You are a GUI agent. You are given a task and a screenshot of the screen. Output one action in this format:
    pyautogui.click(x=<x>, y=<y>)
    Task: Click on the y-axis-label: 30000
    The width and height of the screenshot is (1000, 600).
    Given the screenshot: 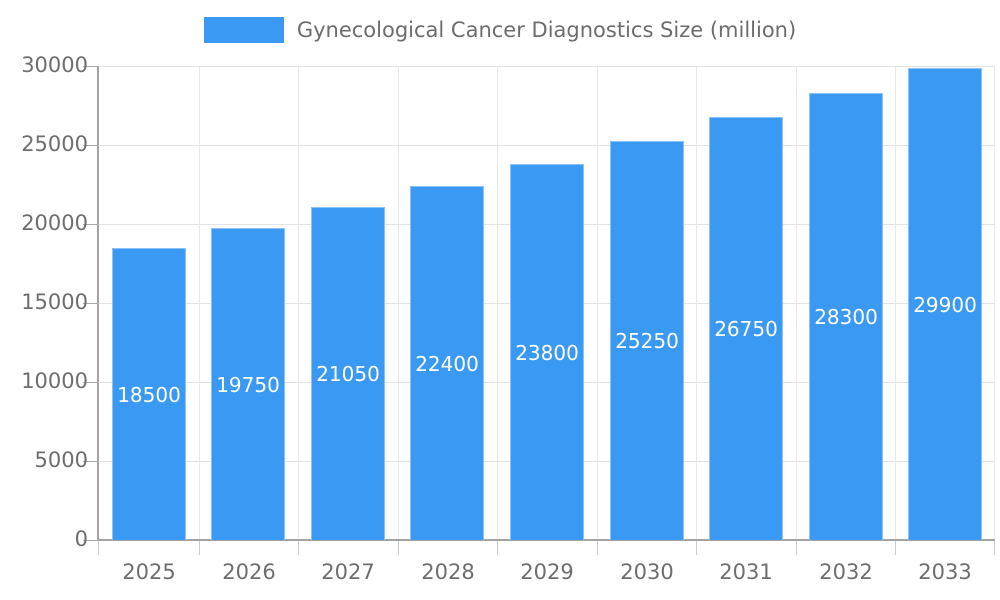 What is the action you would take?
    pyautogui.click(x=54, y=65)
    